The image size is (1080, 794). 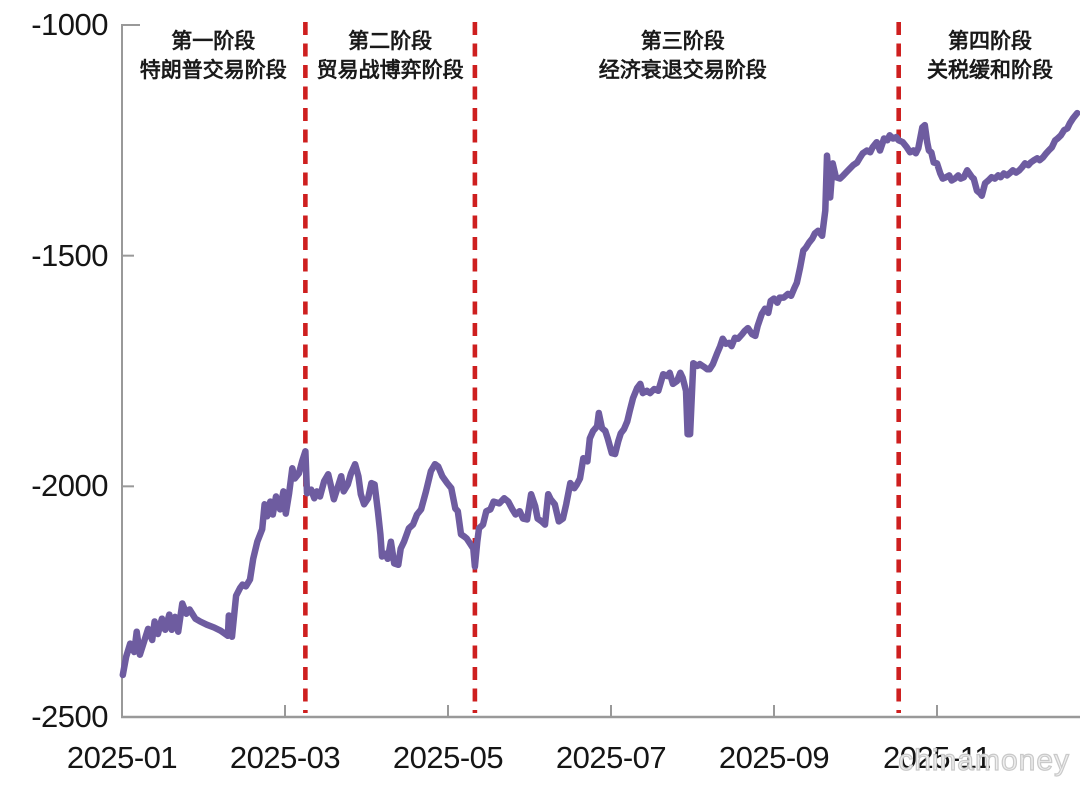 I want to click on y-axis-tick-label: -1500, so click(x=69, y=255).